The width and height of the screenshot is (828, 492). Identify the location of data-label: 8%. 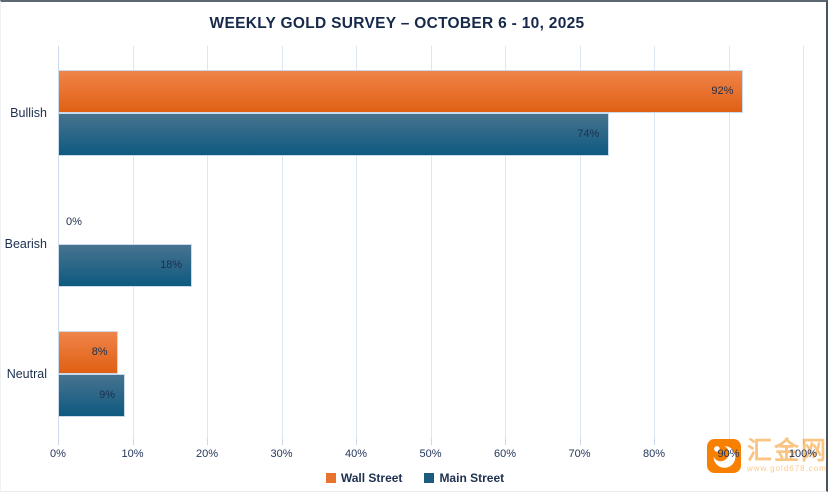
(99, 352).